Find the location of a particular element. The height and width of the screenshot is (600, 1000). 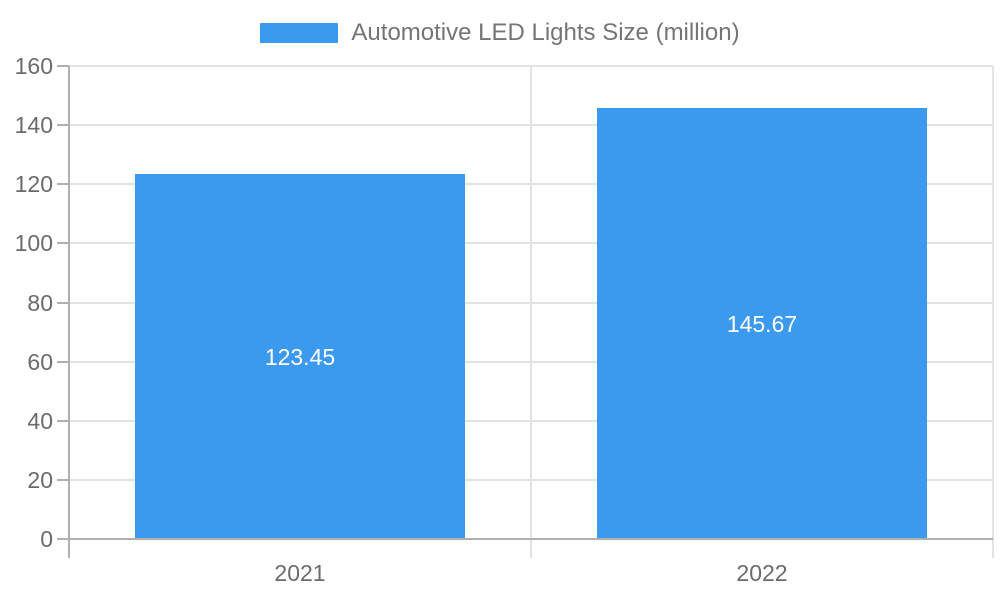

y-axis-label: 40 is located at coordinates (40, 420).